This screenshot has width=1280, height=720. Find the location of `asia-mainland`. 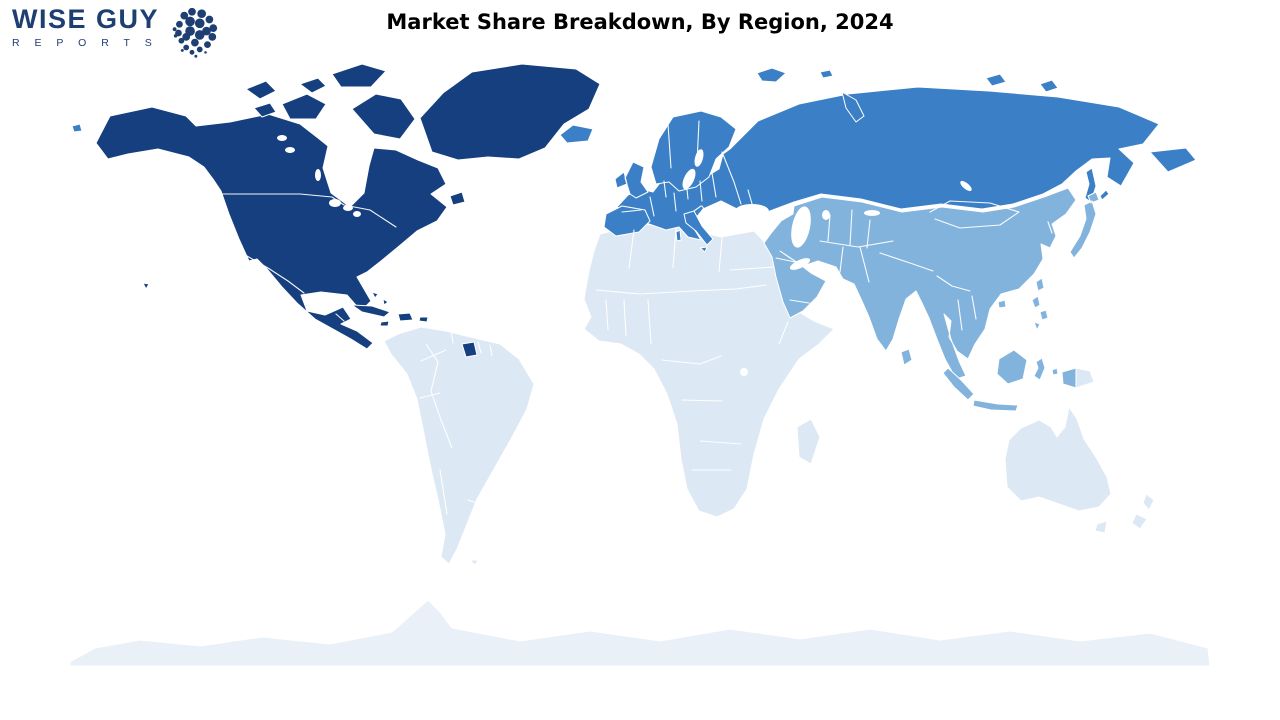

asia-mainland is located at coordinates (920, 283).